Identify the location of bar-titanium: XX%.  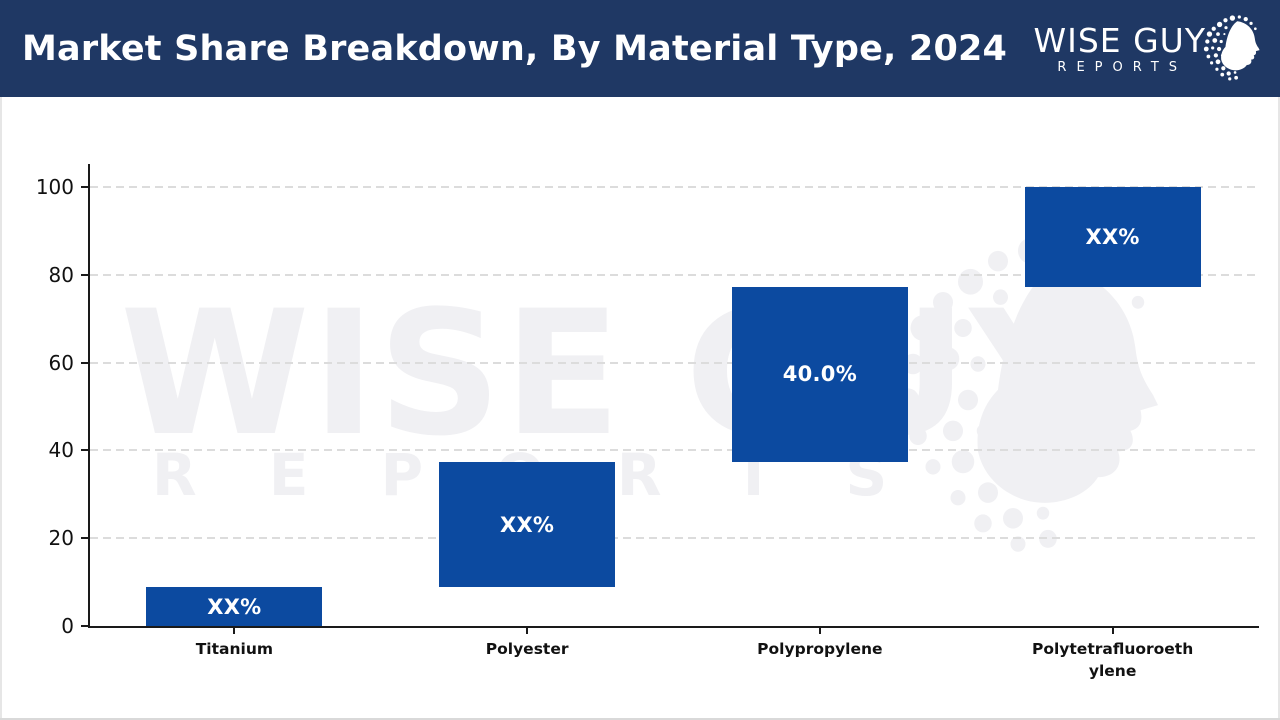
(234, 606).